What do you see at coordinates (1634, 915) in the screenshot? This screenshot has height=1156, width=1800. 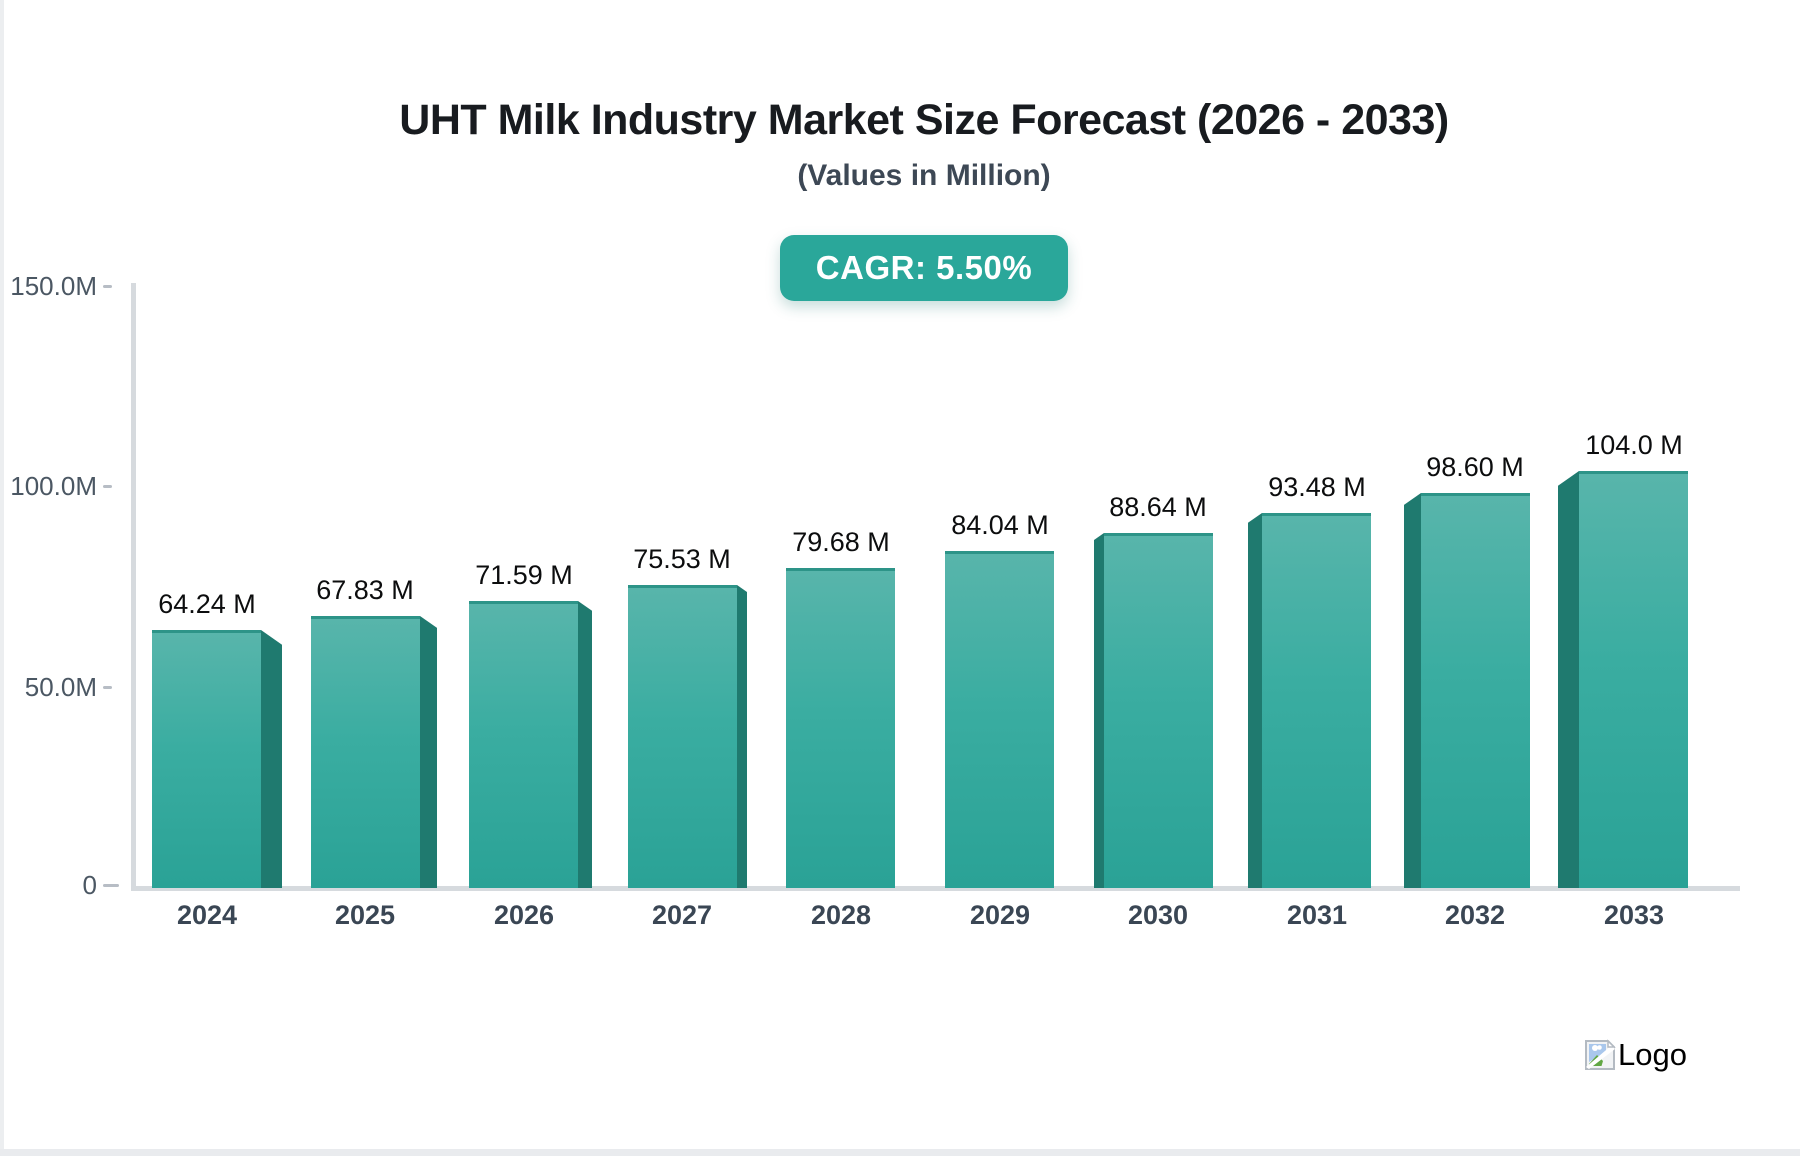 I see `x-axis-label: 2033` at bounding box center [1634, 915].